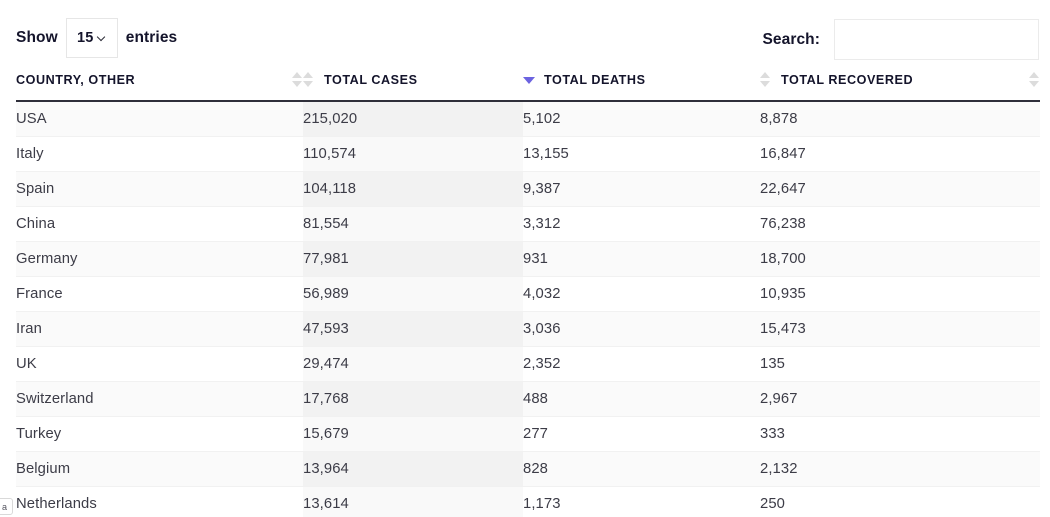  Describe the element at coordinates (595, 79) in the screenshot. I see `column-header-total-deaths-label: TOTAL DEATHS` at that location.